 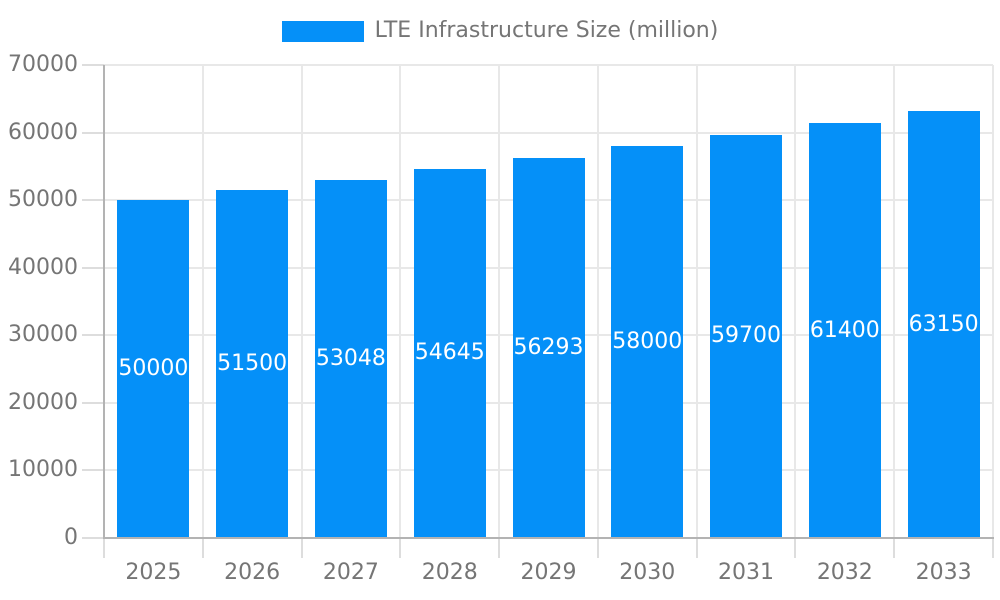 I want to click on bar-value-label: 51500, so click(x=252, y=363).